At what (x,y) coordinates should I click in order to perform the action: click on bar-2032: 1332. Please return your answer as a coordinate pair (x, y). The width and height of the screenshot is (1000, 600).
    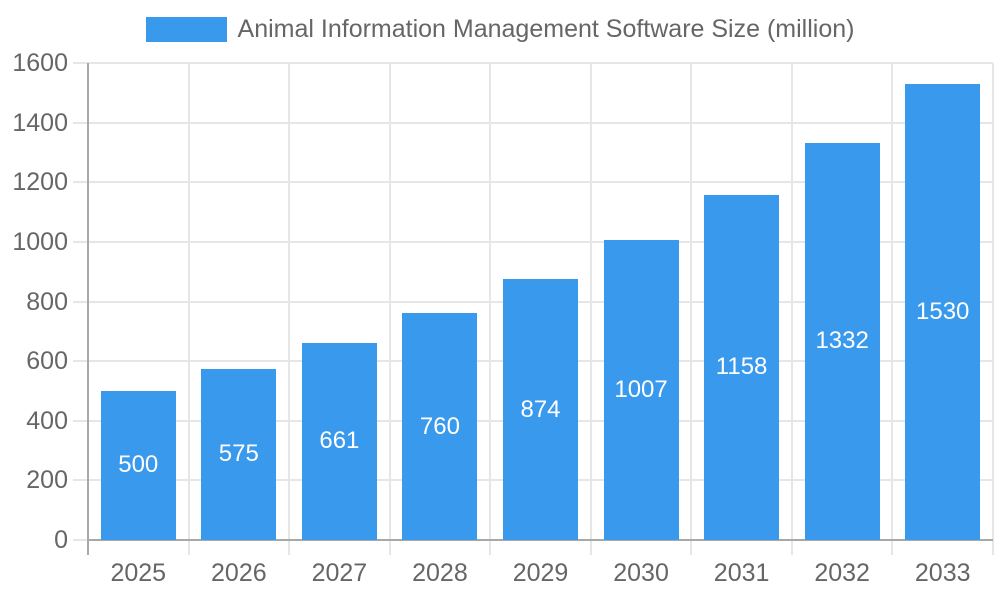
    Looking at the image, I should click on (842, 341).